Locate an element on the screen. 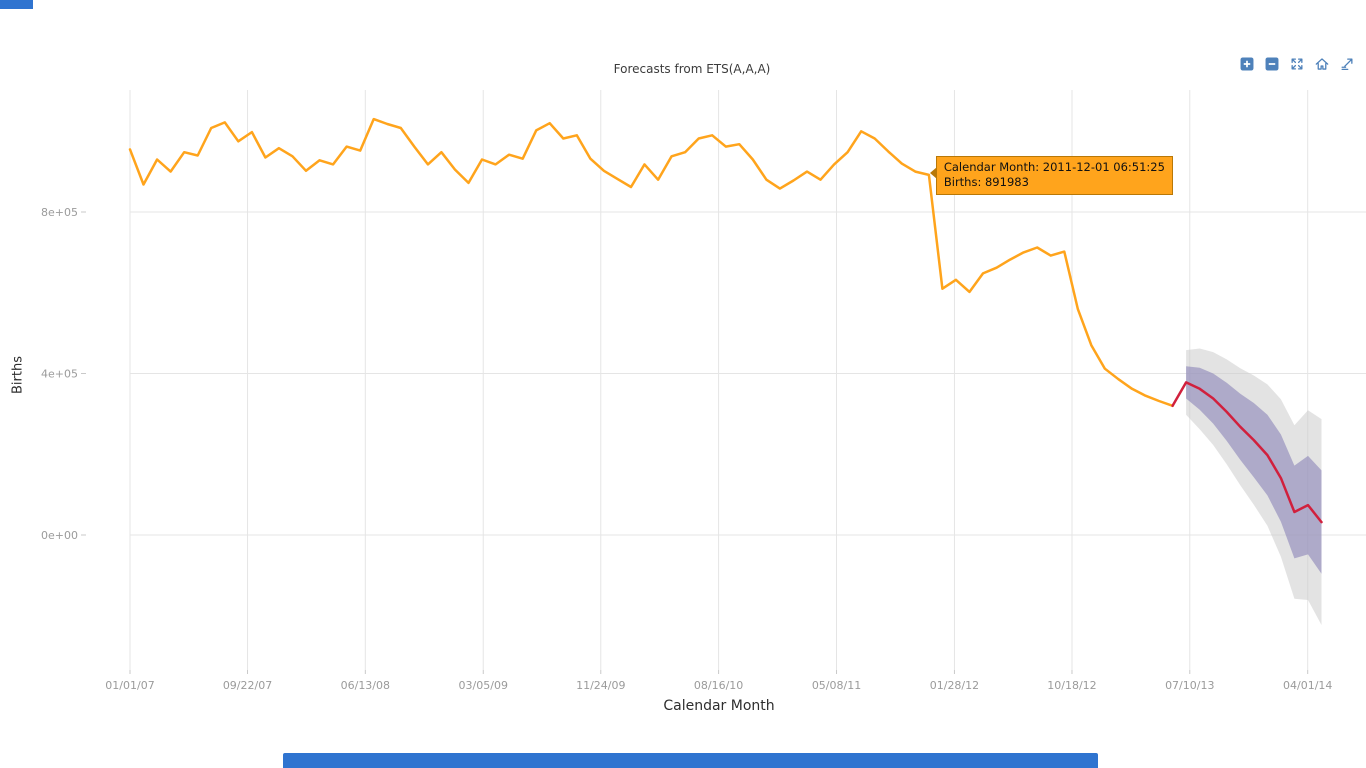 This screenshot has width=1366, height=768. bottom-scrollbar is located at coordinates (690, 760).